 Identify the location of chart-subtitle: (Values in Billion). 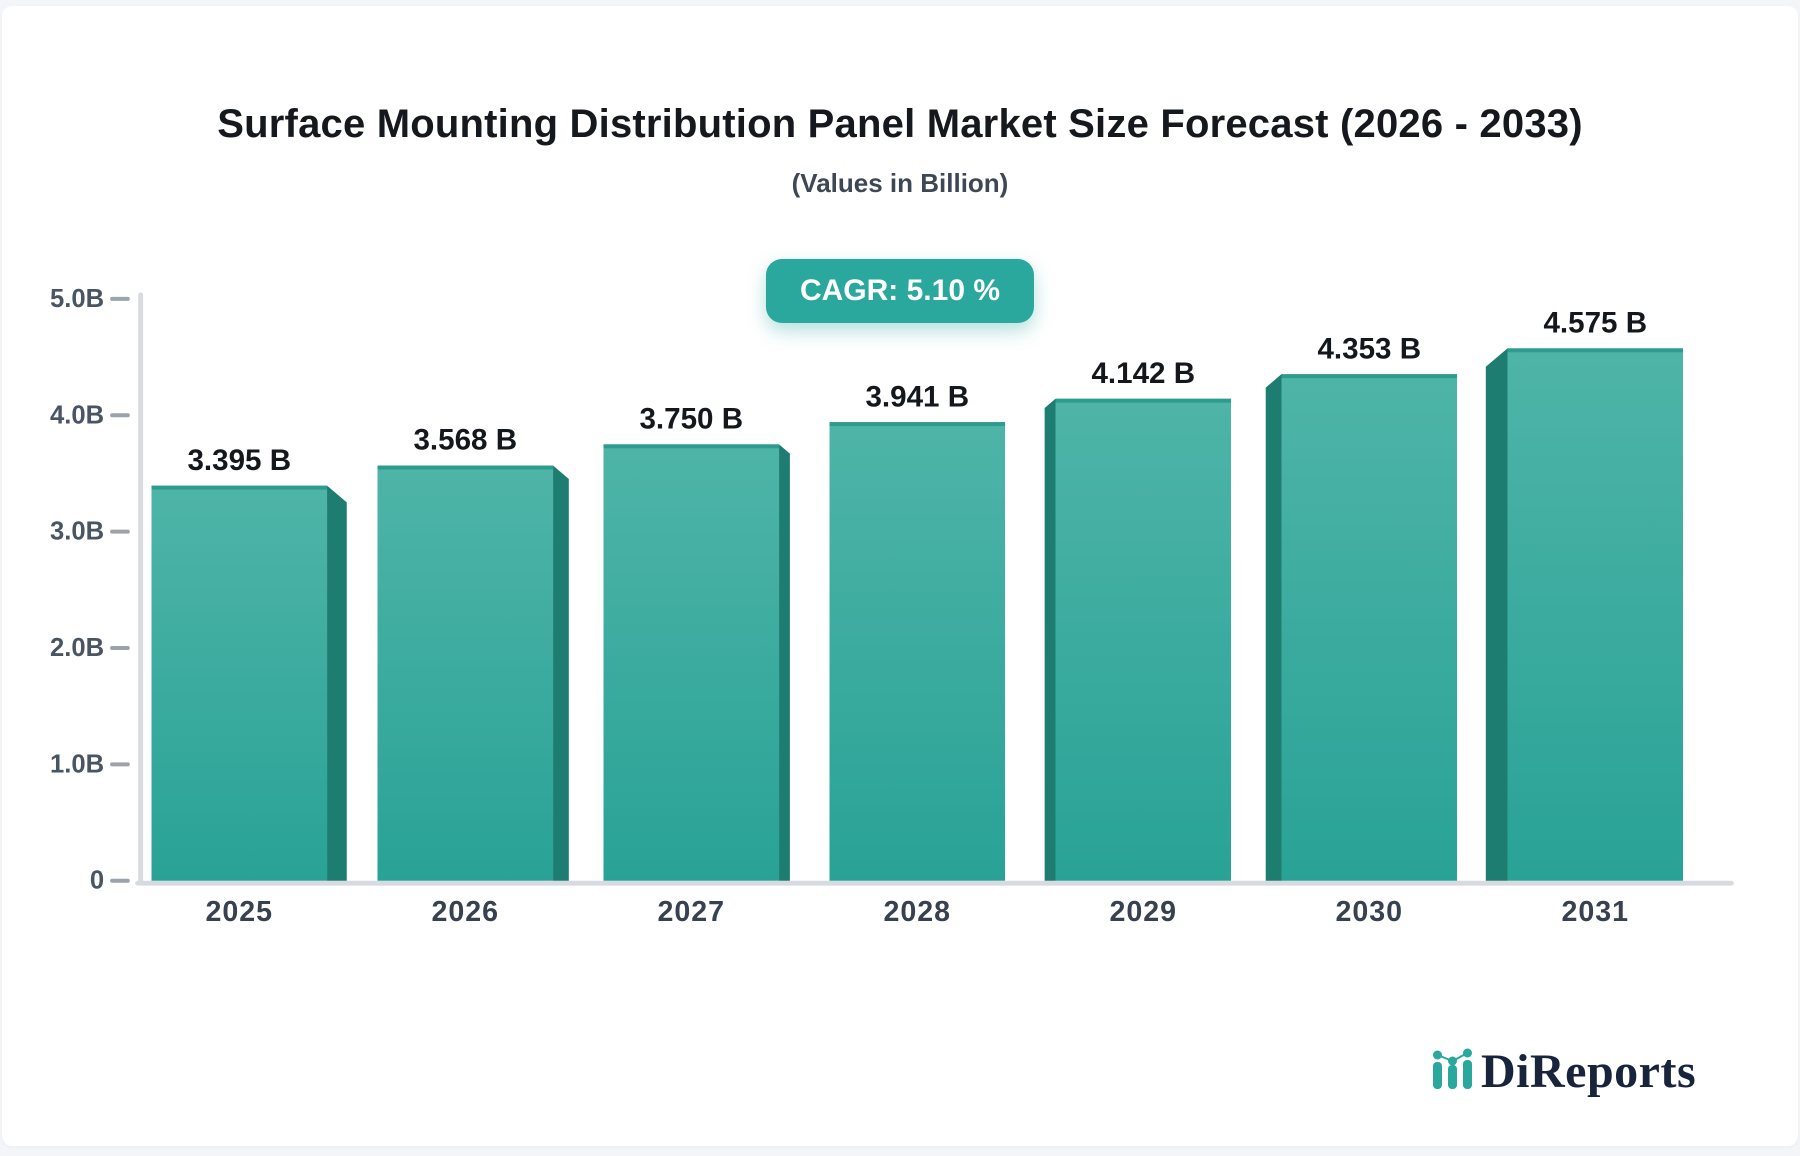
(900, 183).